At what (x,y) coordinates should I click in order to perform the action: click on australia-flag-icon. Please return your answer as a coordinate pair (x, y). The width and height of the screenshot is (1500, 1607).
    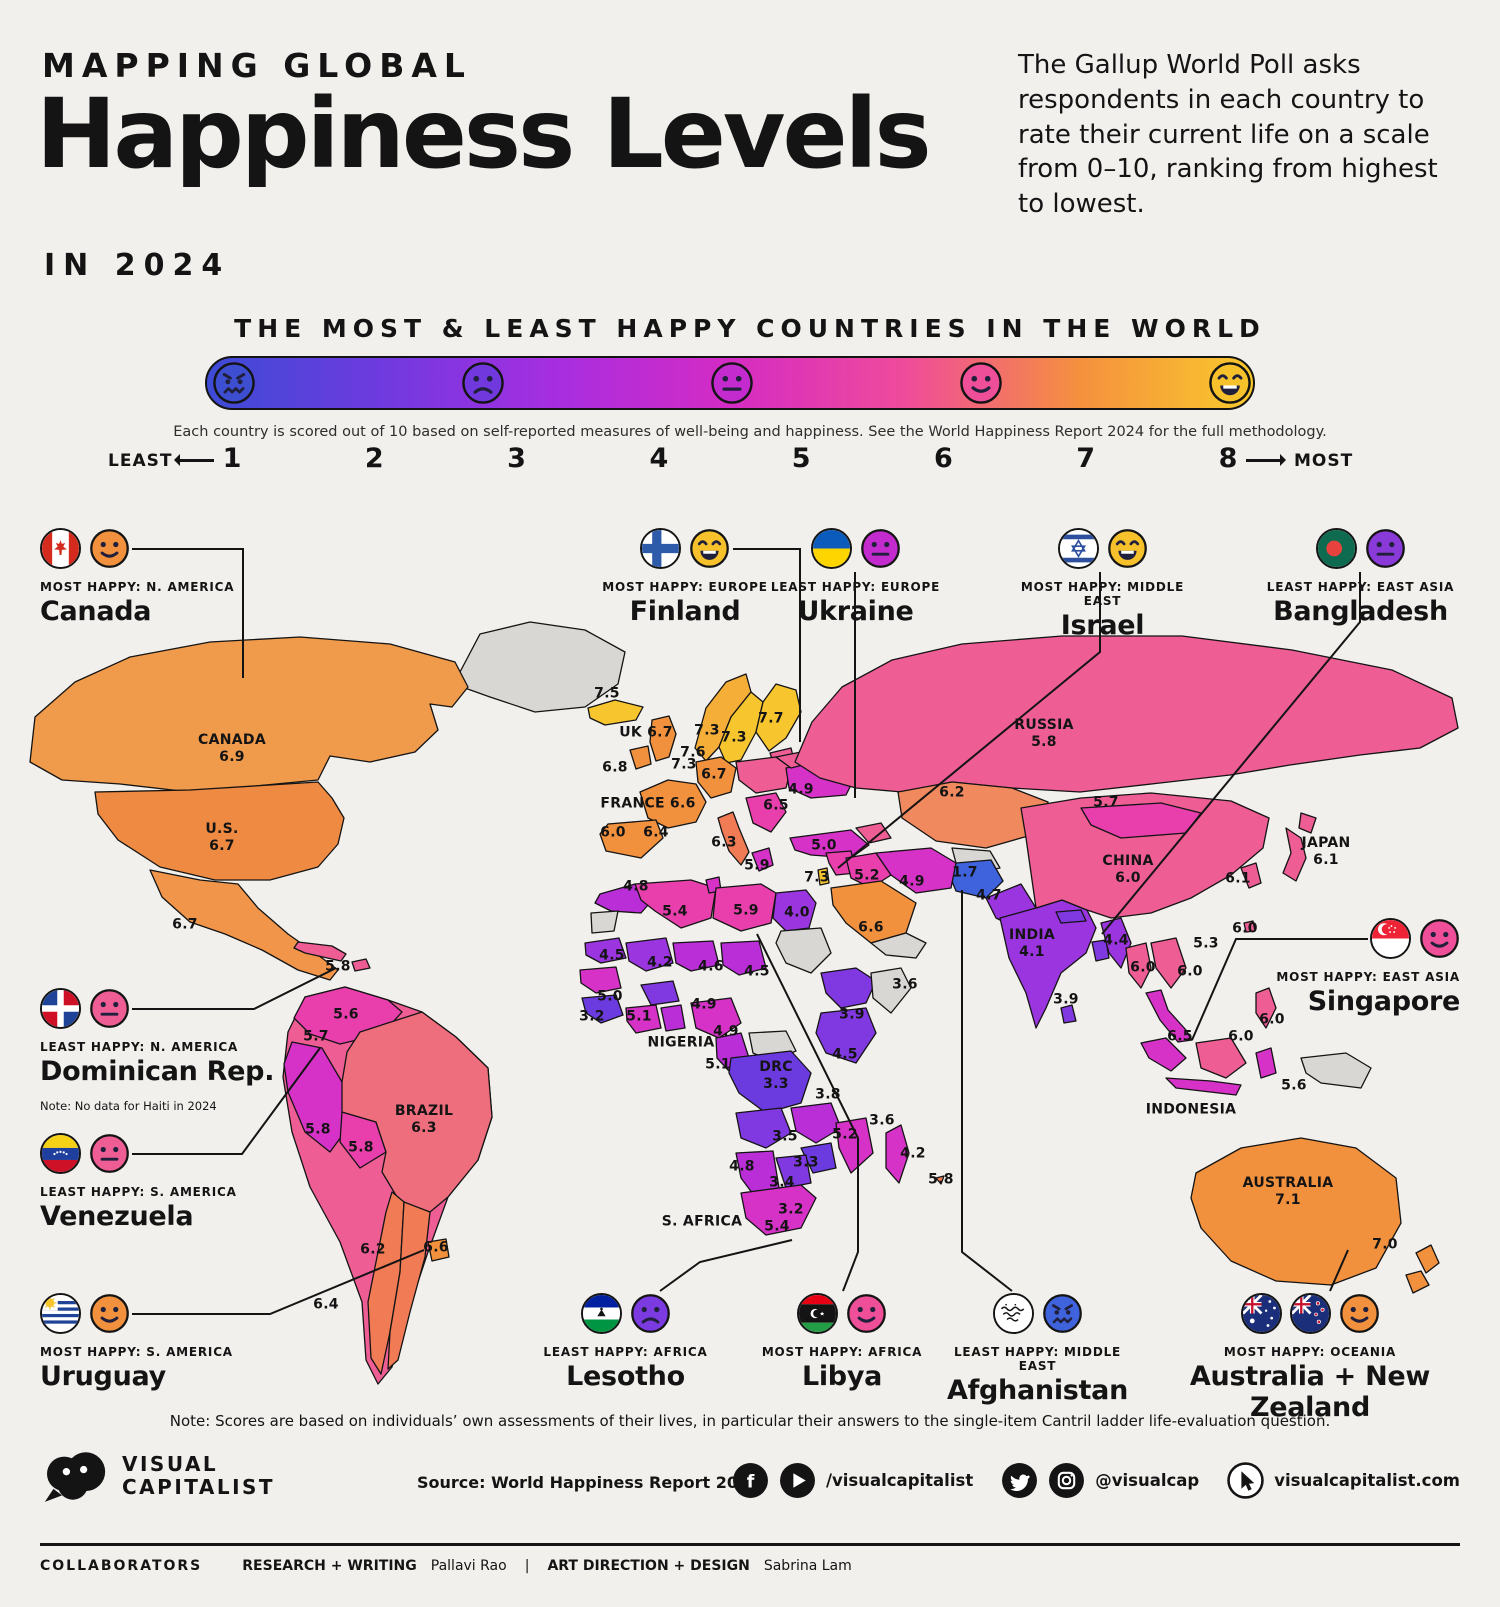
    Looking at the image, I should click on (1261, 1313).